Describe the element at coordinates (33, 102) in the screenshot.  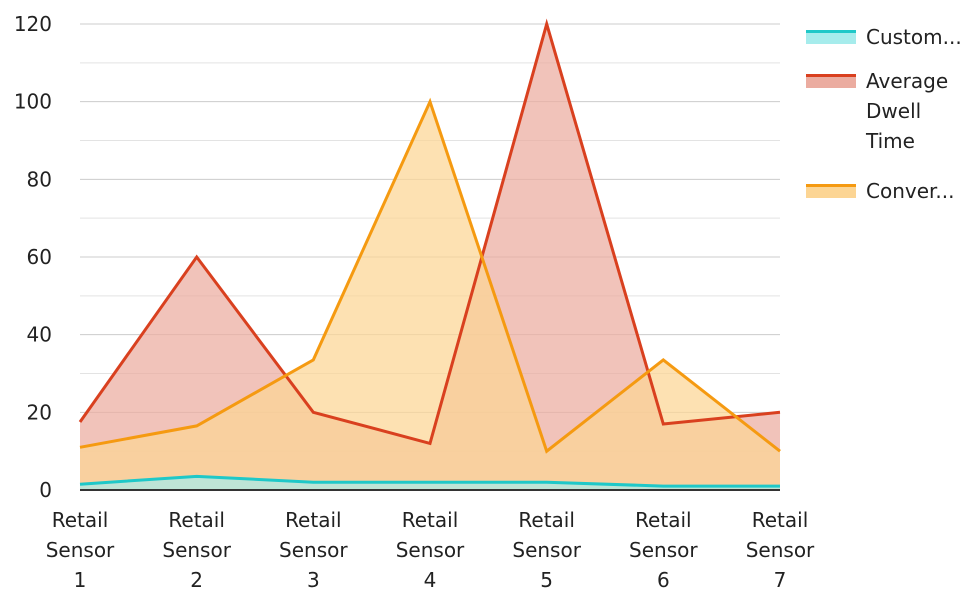
I see `y-tick-label: 100` at that location.